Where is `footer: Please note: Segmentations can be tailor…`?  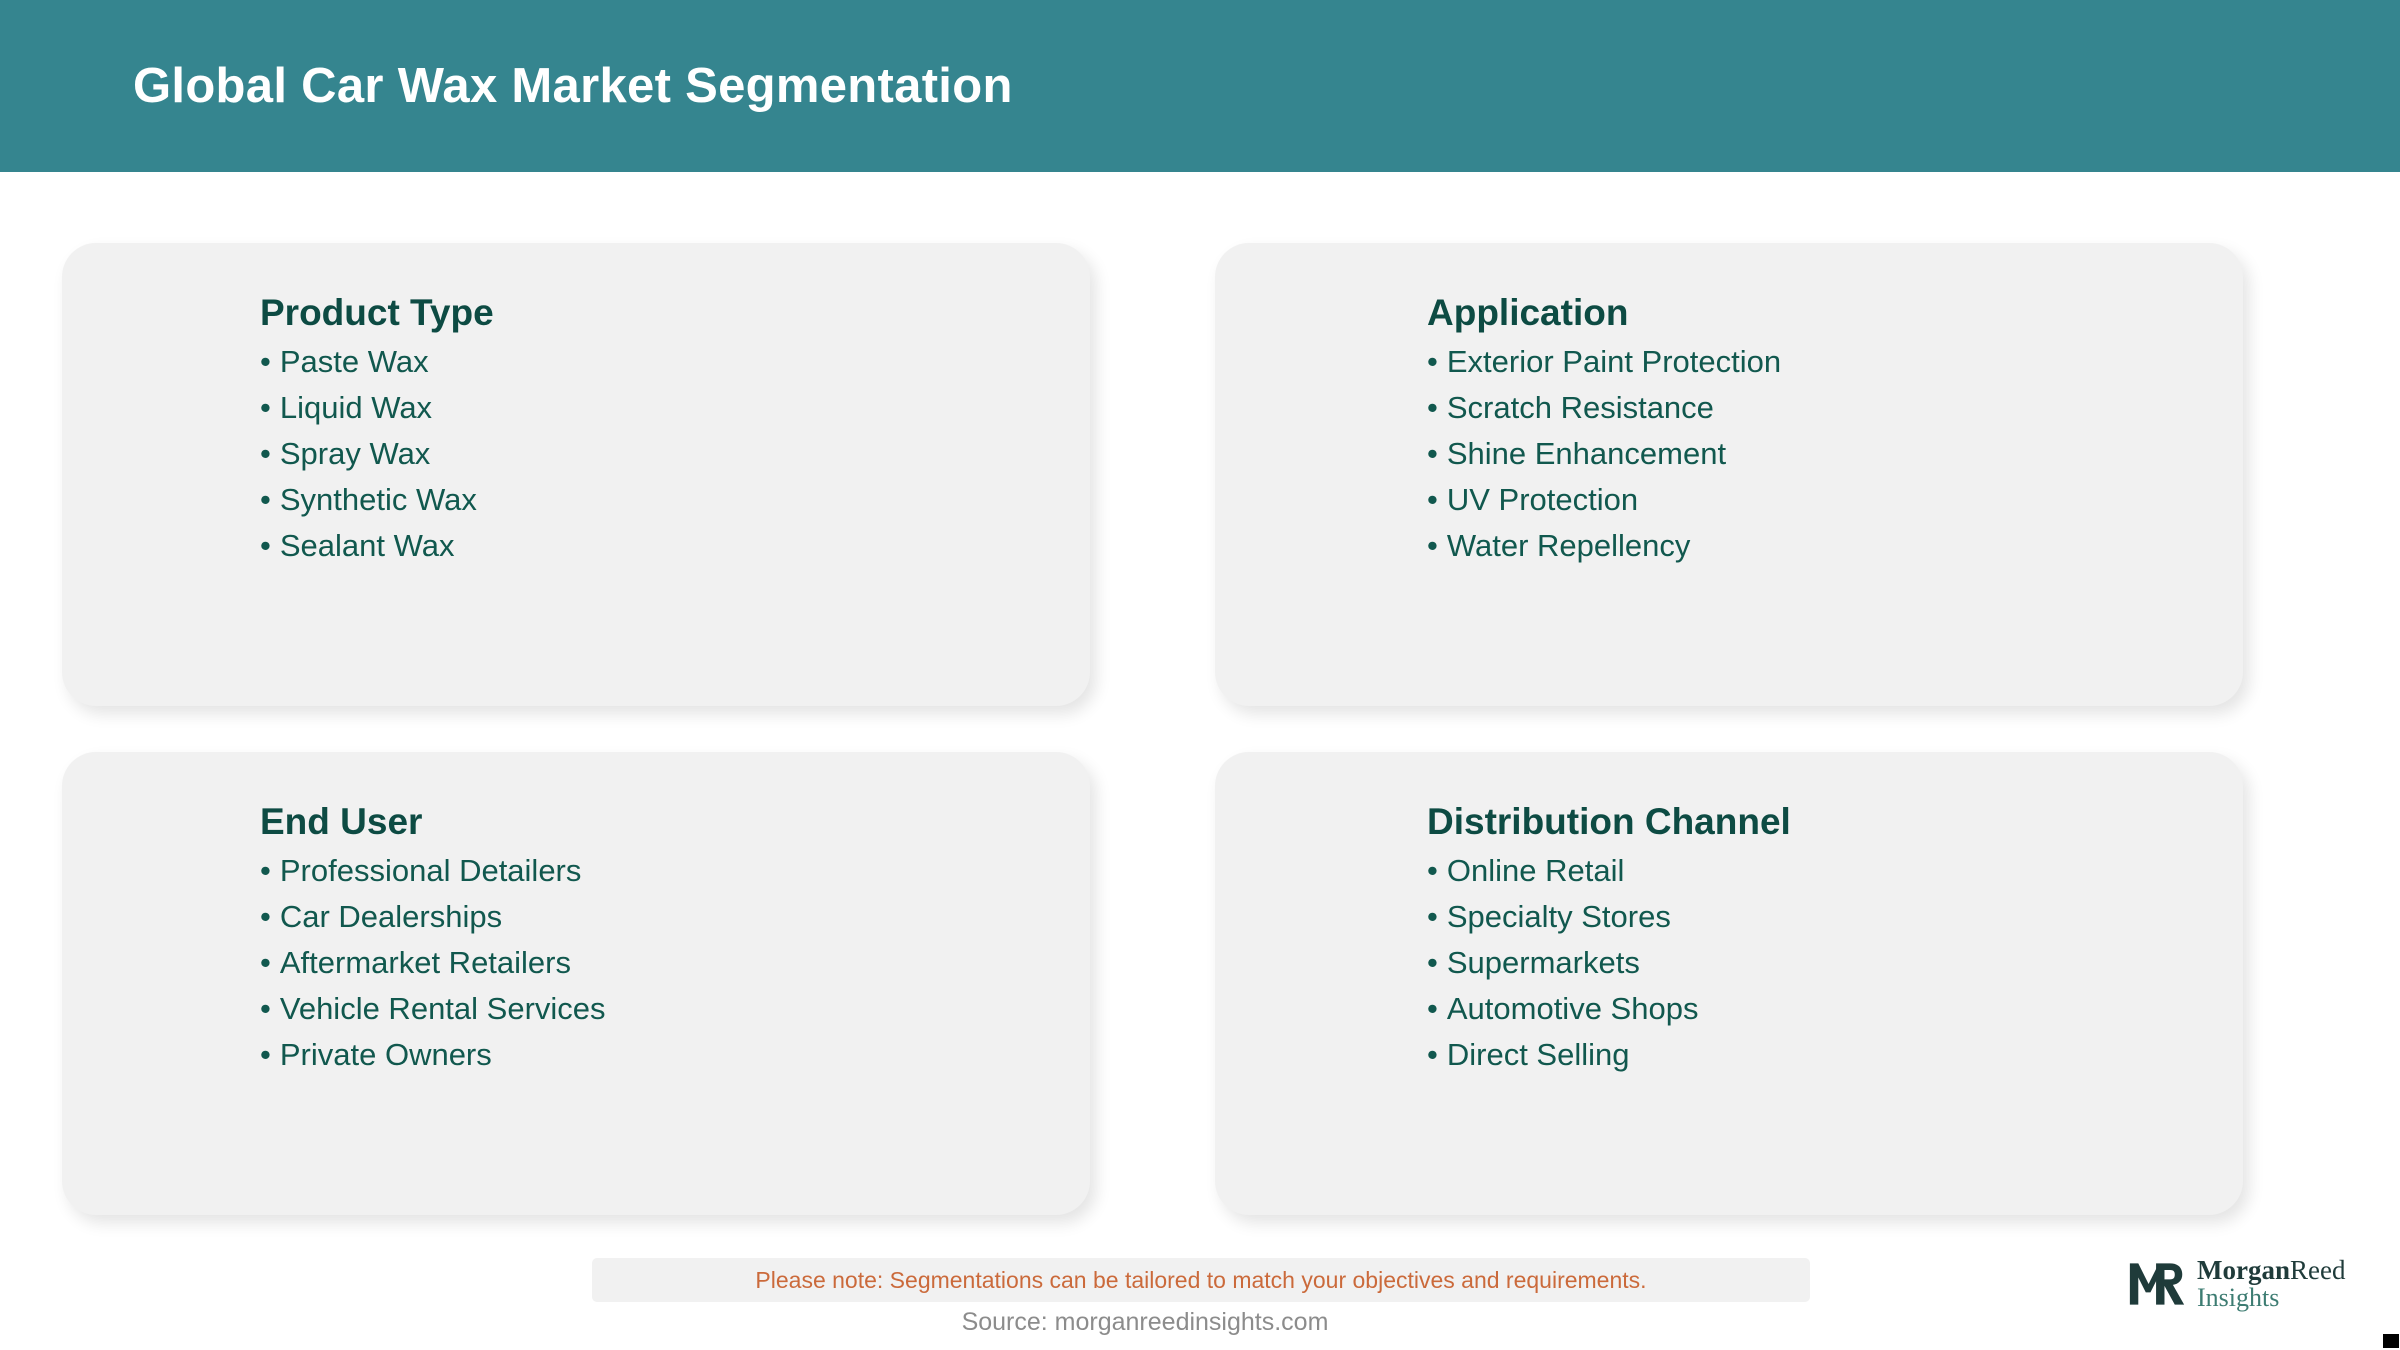
footer: Please note: Segmentations can be tailor… is located at coordinates (1200, 1295).